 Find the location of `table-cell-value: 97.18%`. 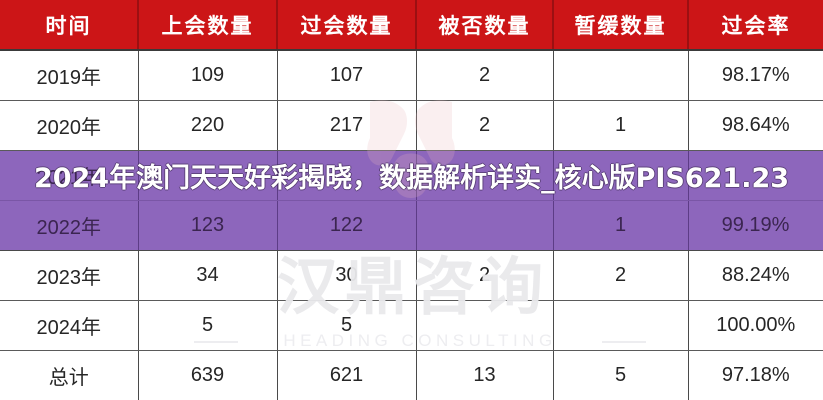

table-cell-value: 97.18% is located at coordinates (755, 374).